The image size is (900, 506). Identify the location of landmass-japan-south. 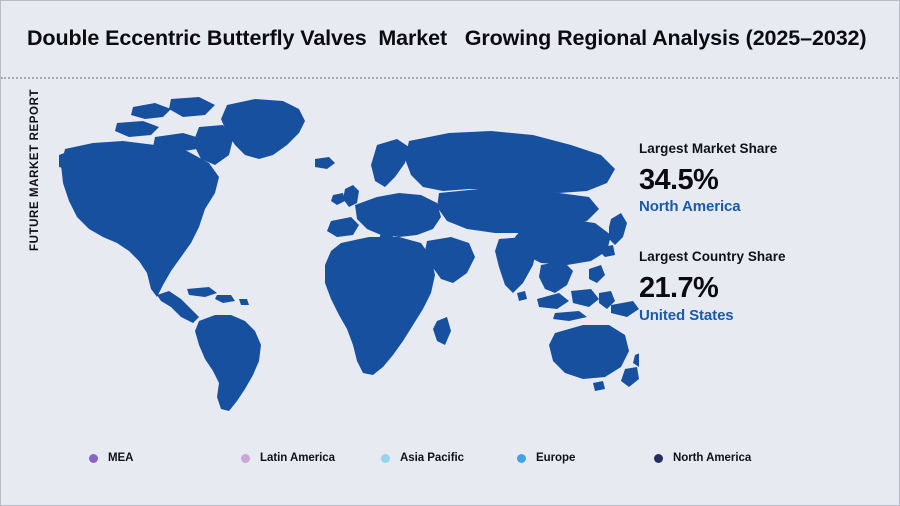
(607, 251).